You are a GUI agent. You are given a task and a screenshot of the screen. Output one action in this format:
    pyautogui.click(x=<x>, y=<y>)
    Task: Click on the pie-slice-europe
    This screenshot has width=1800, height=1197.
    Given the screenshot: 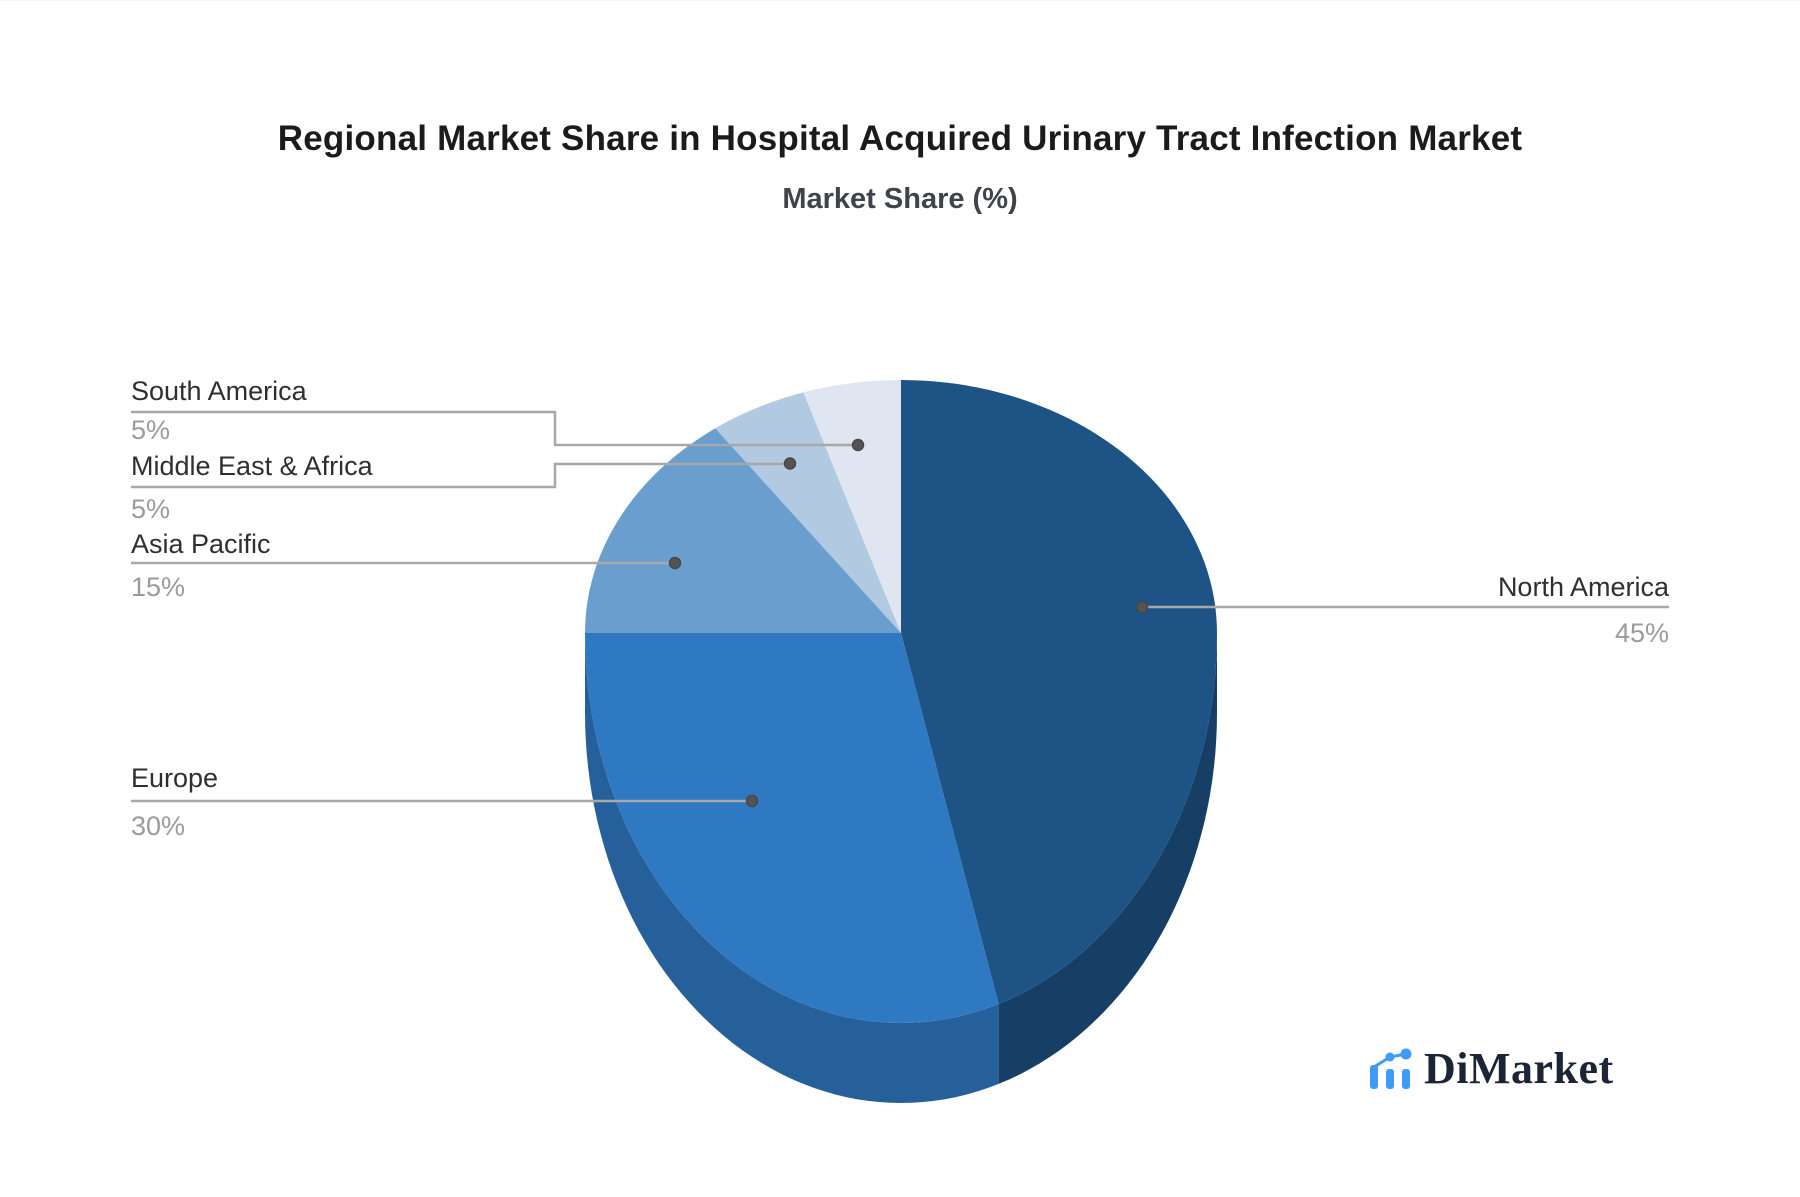 What is the action you would take?
    pyautogui.click(x=792, y=828)
    